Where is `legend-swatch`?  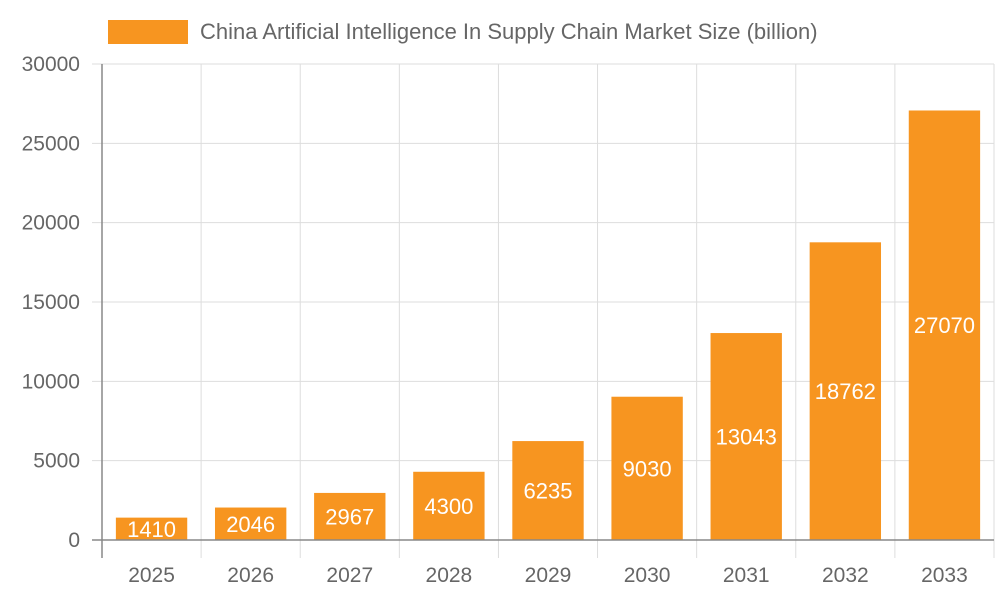 legend-swatch is located at coordinates (148, 32).